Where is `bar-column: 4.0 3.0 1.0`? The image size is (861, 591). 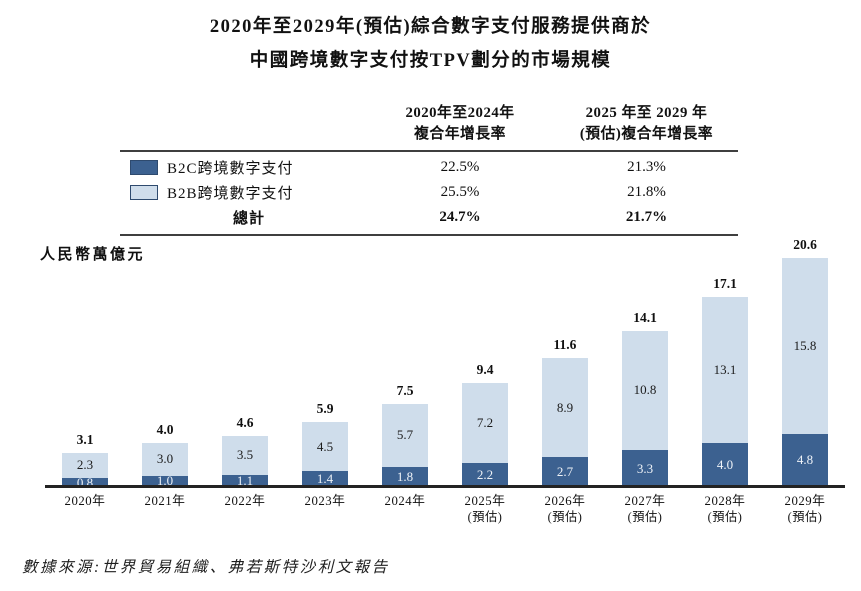 bar-column: 4.0 3.0 1.0 is located at coordinates (165, 455).